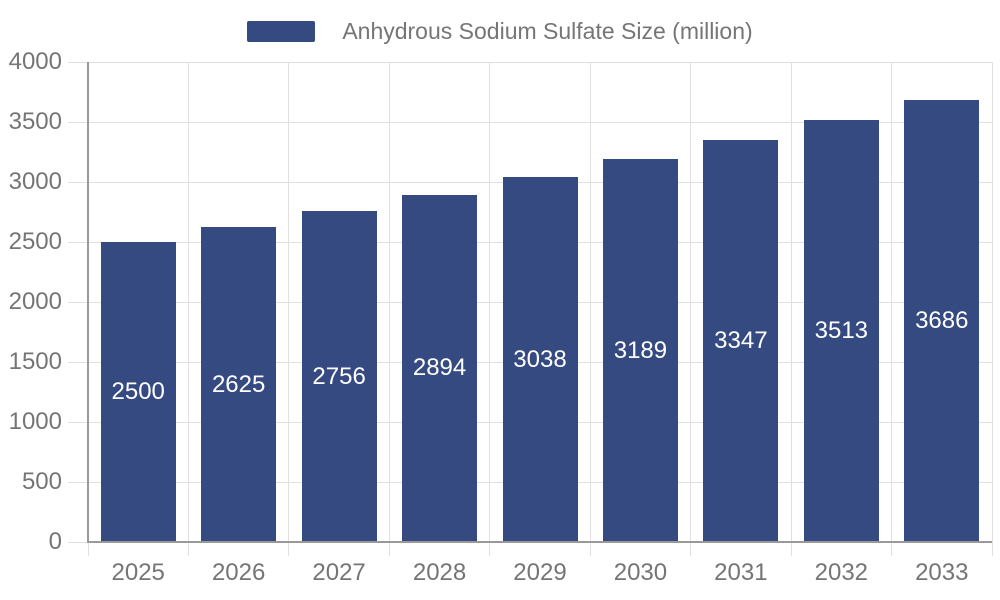 The image size is (1000, 600). I want to click on bar-value-label: 2500, so click(138, 391).